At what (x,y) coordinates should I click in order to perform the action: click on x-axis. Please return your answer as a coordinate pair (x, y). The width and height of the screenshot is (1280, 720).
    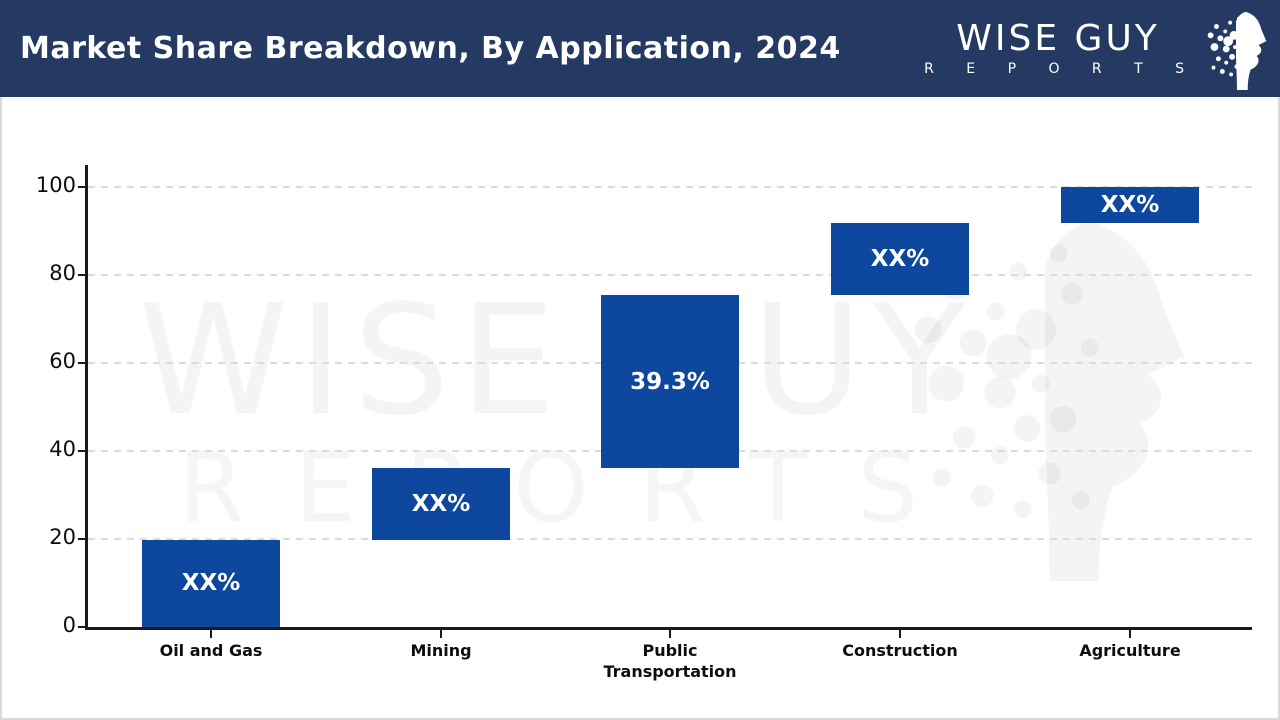
    Looking at the image, I should click on (668, 628).